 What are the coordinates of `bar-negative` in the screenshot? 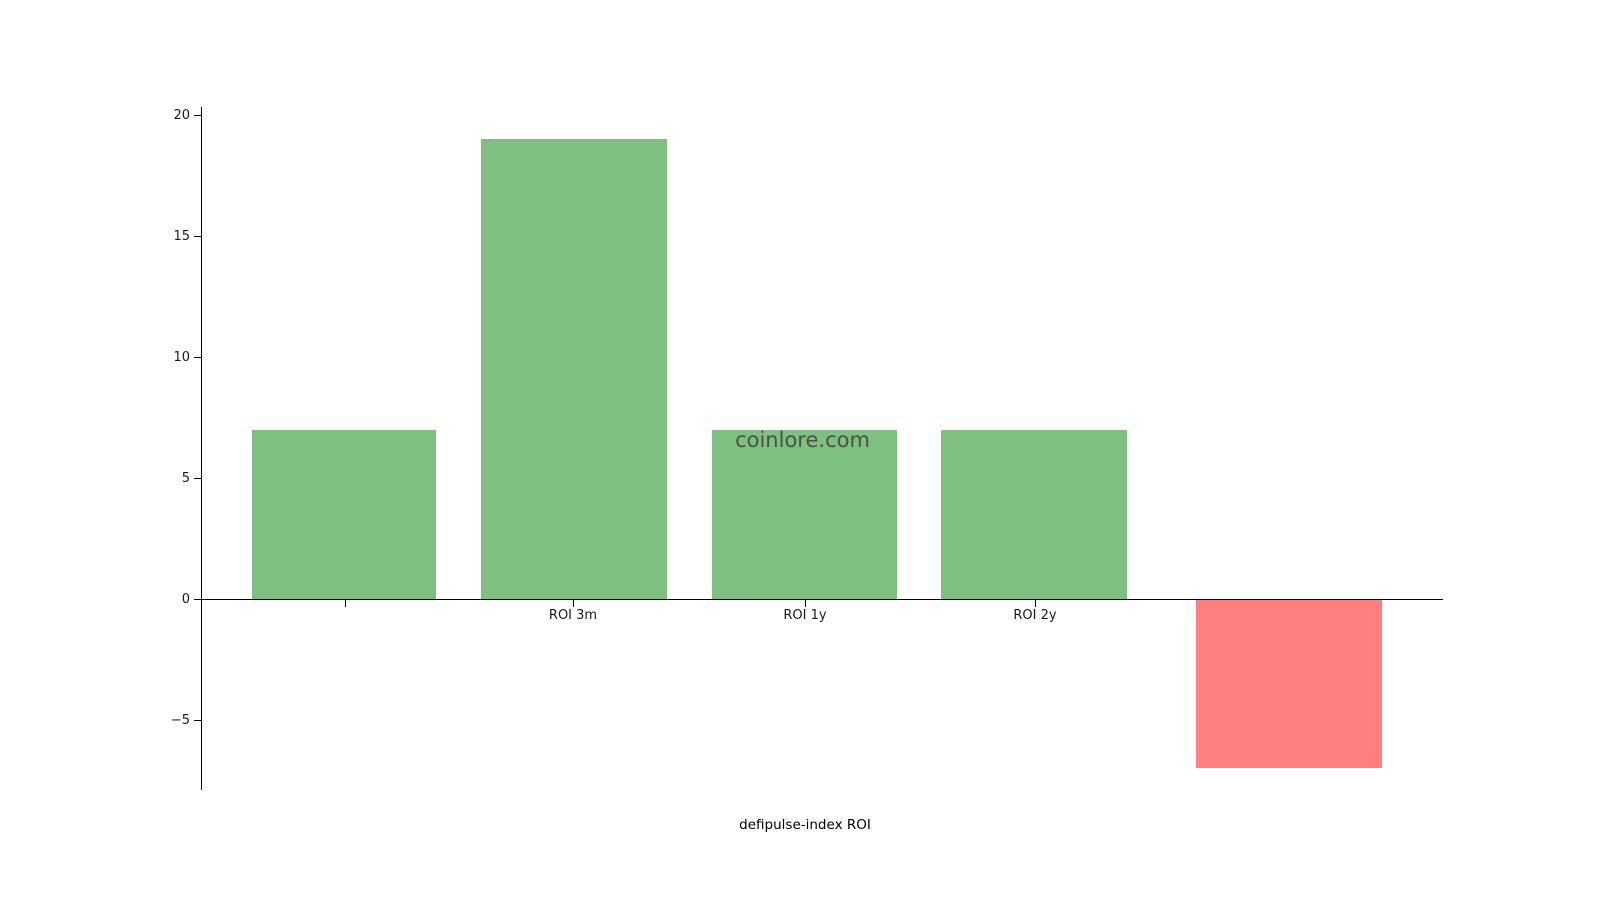 It's located at (1289, 683).